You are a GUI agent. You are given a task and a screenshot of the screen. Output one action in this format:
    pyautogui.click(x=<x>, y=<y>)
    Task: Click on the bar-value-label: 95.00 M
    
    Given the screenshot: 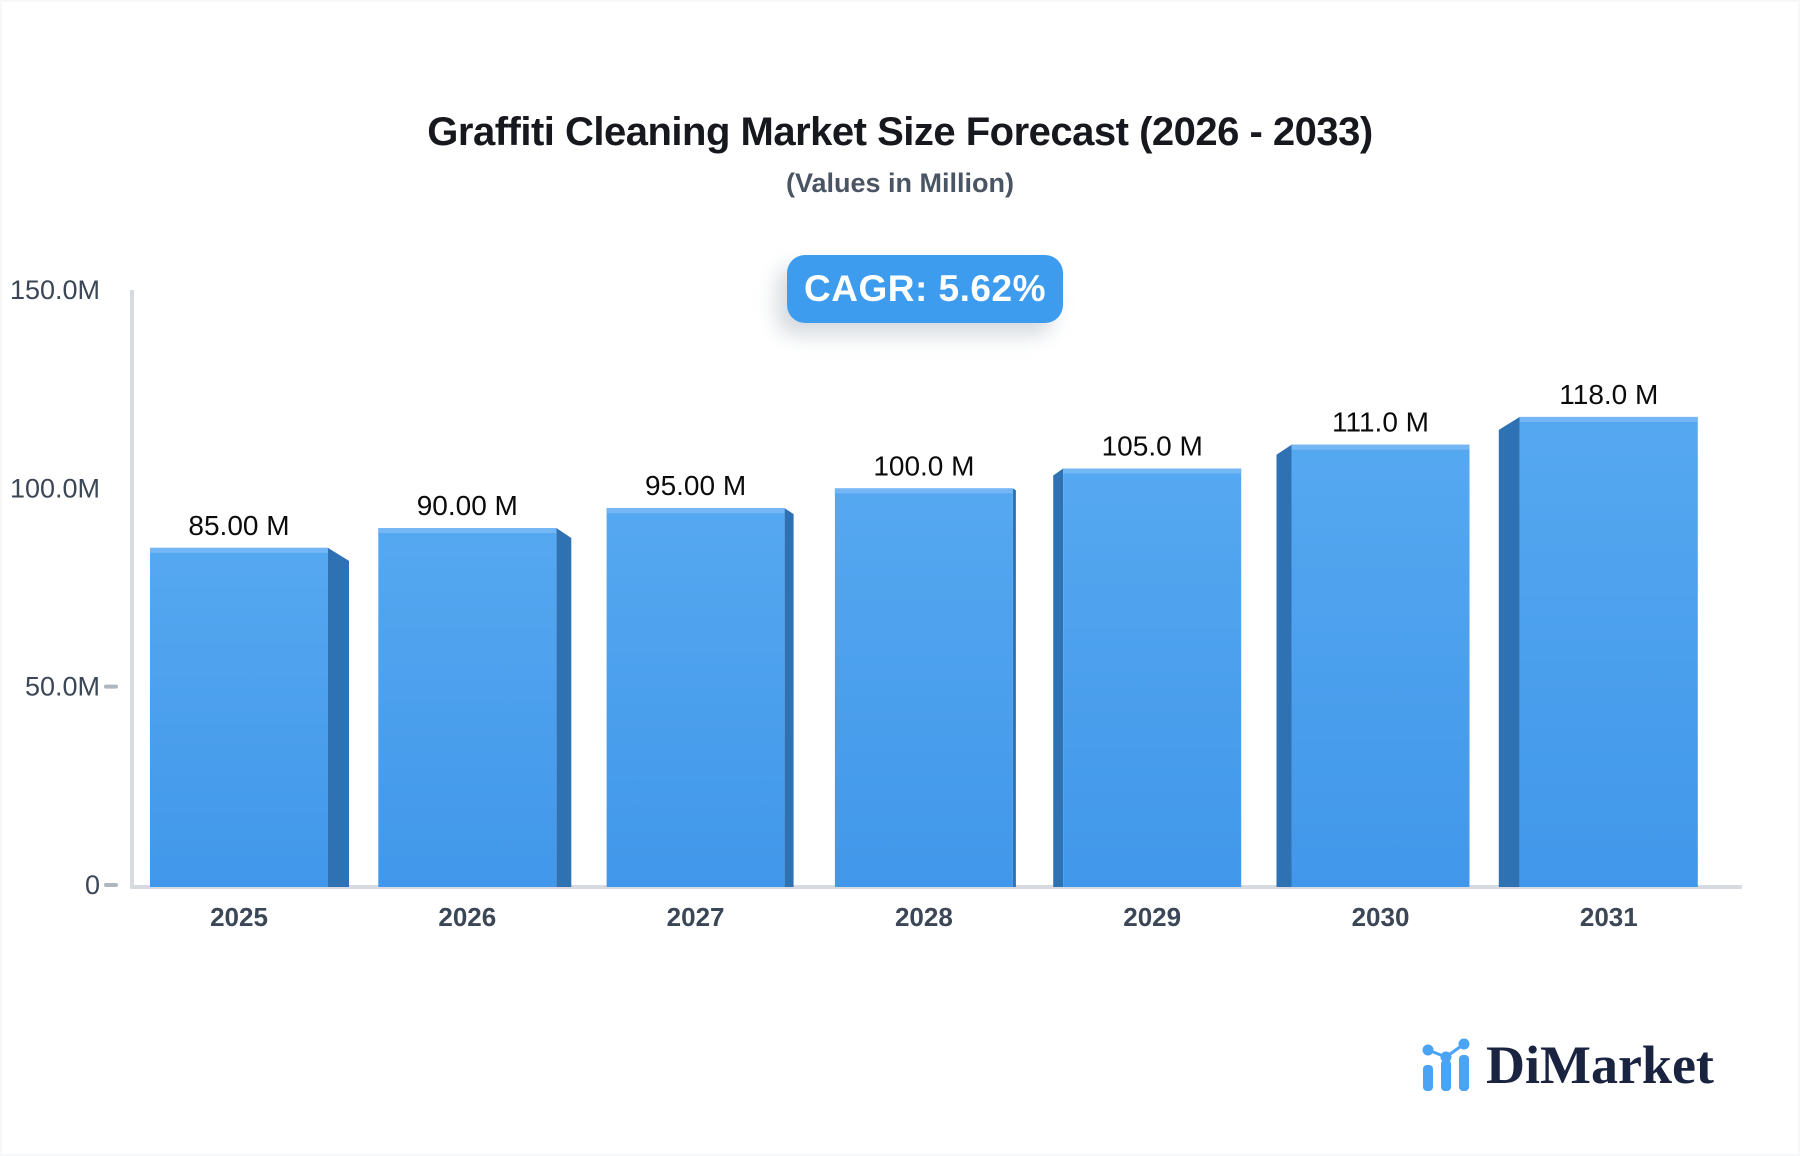 What is the action you would take?
    pyautogui.click(x=695, y=485)
    